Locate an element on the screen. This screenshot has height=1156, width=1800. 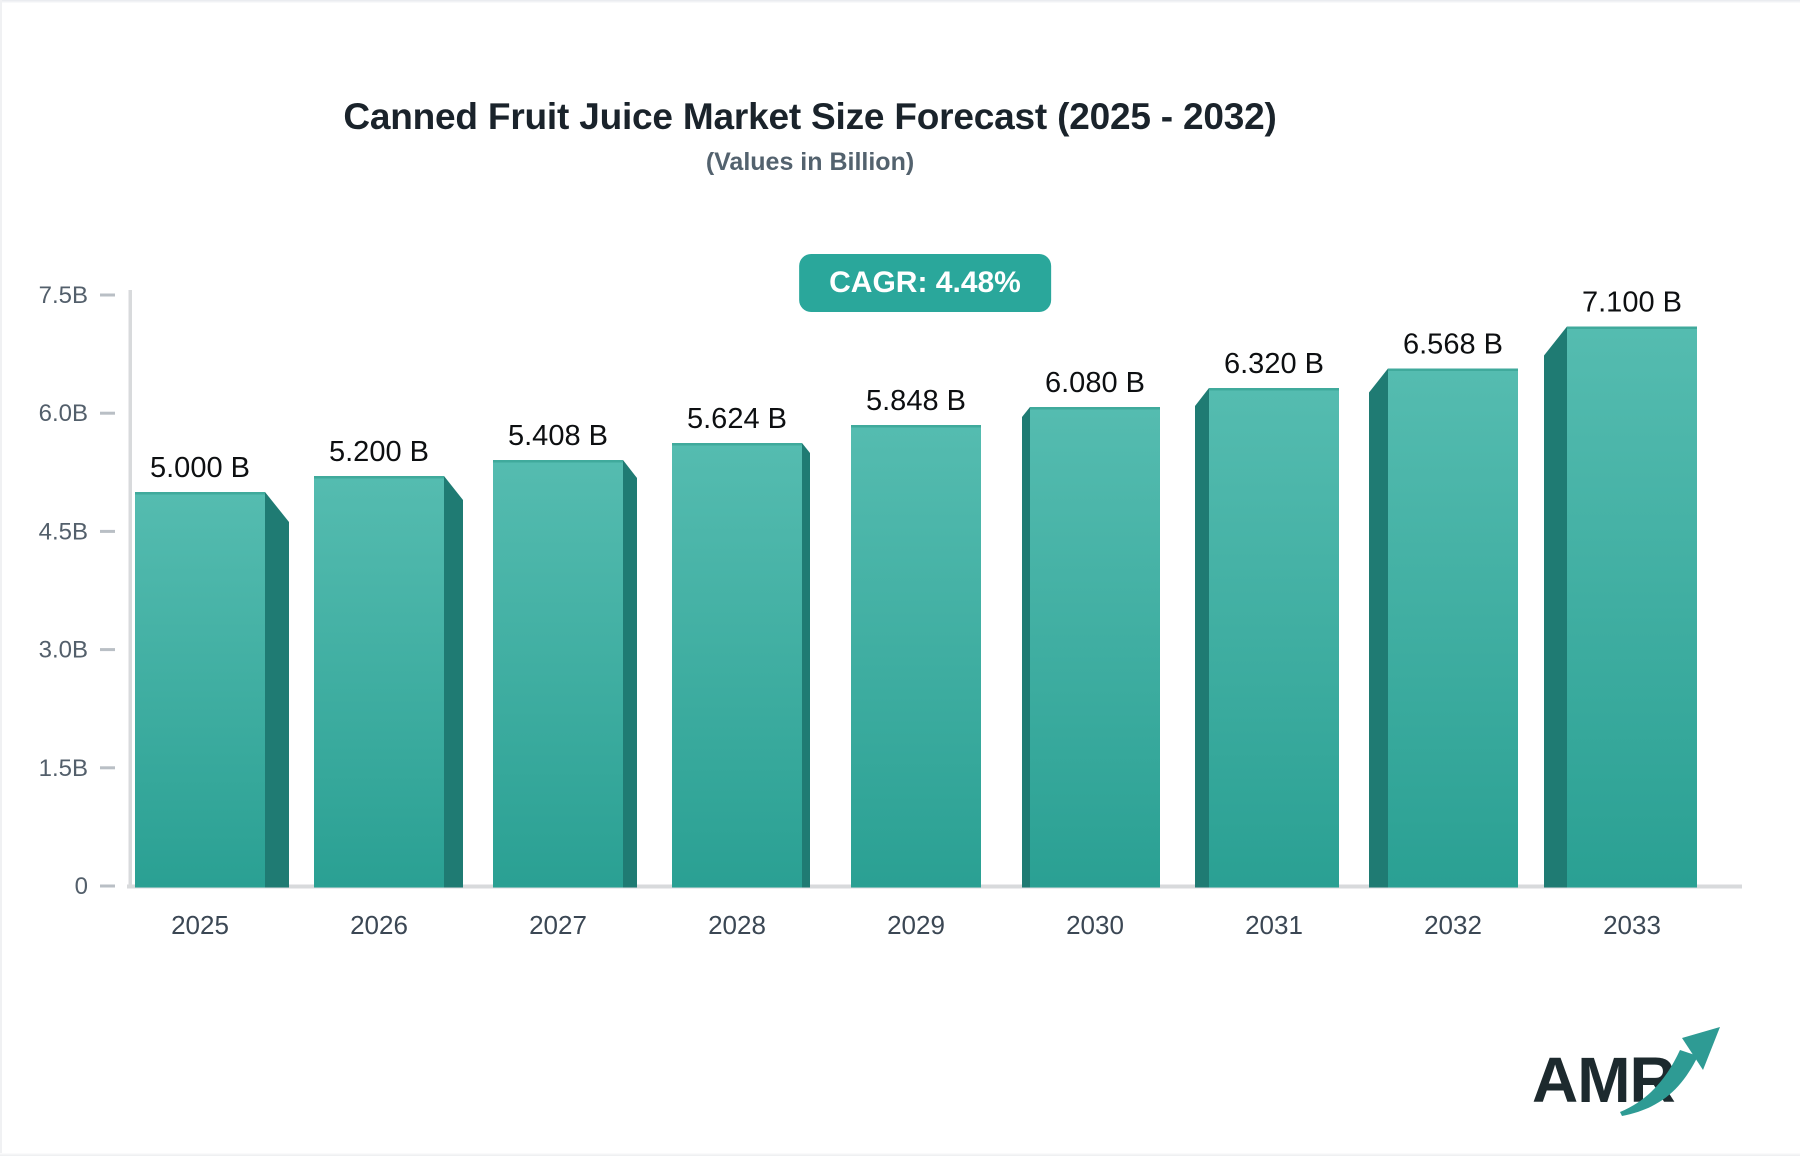
y-tick-label: 4.5B is located at coordinates (63, 531).